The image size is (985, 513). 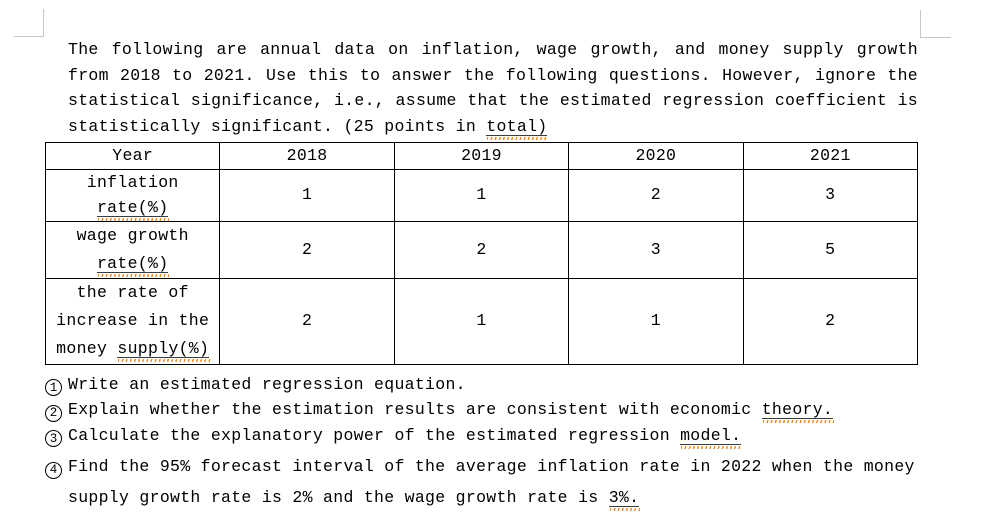 What do you see at coordinates (935, 24) in the screenshot?
I see `margin-crop-mark-right` at bounding box center [935, 24].